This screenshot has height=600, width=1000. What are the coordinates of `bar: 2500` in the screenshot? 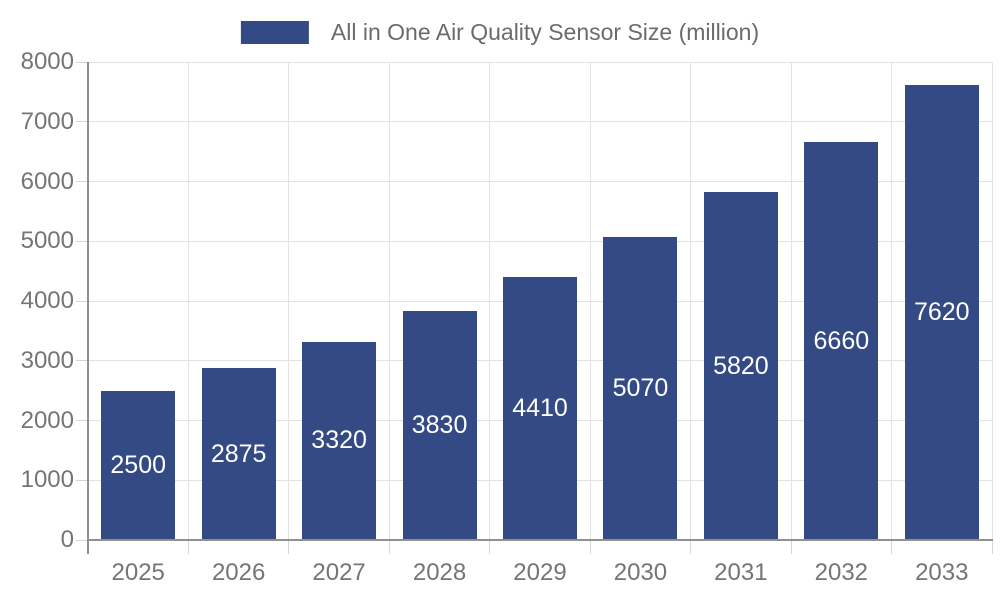 It's located at (138, 465).